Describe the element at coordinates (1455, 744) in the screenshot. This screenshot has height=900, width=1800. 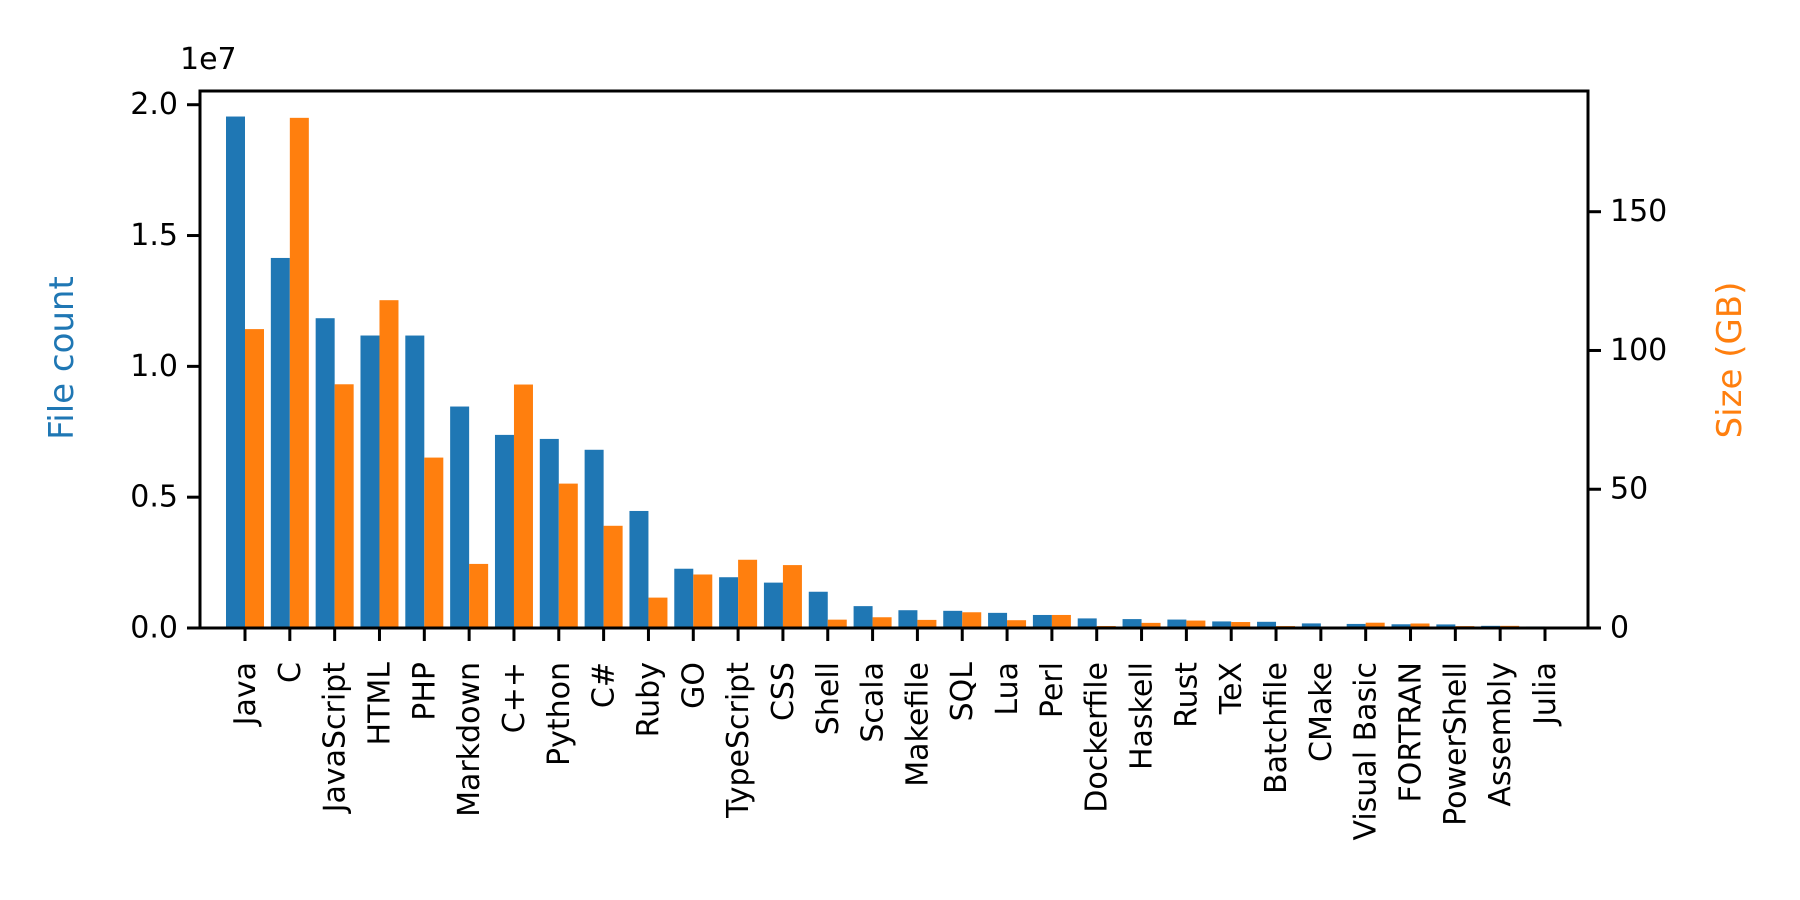
I see `x-label-powershell: PowerShell` at that location.